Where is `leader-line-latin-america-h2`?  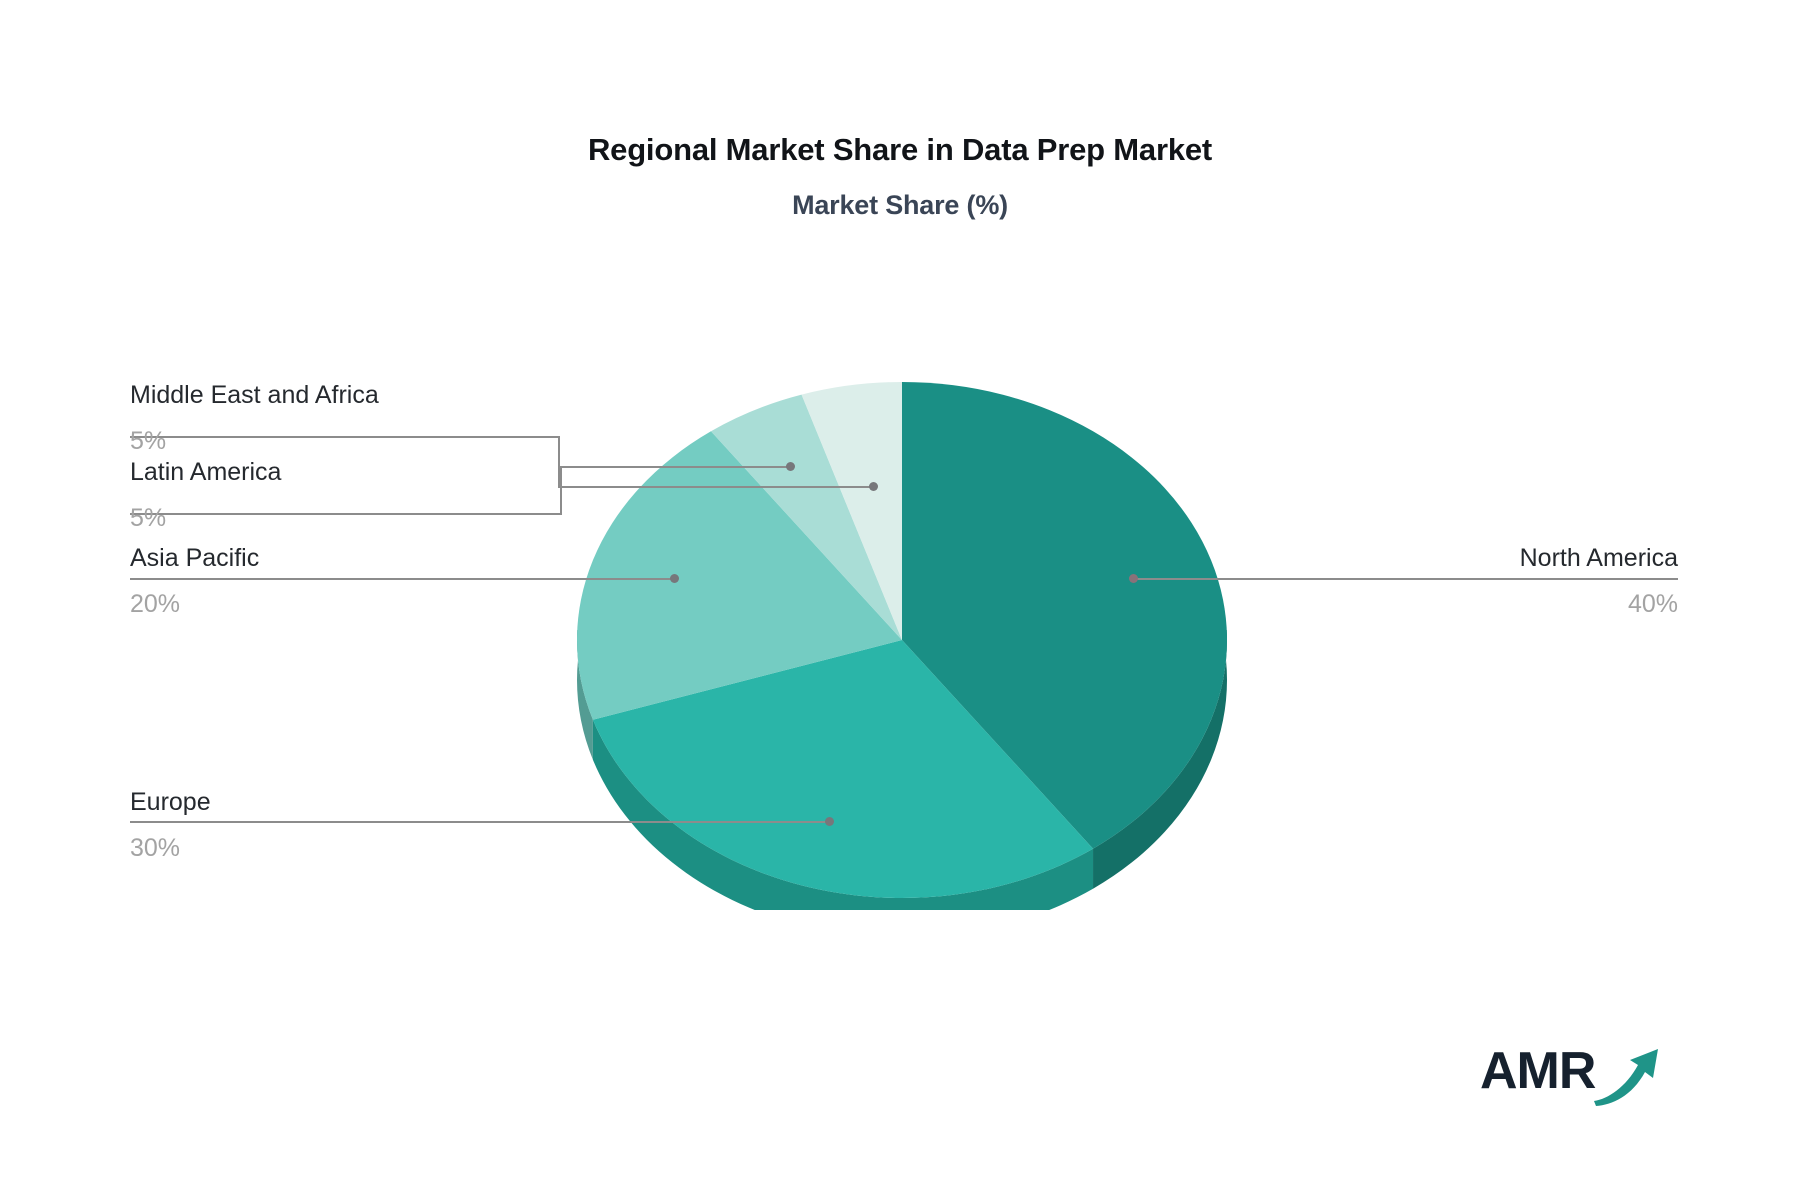 leader-line-latin-america-h2 is located at coordinates (675, 467).